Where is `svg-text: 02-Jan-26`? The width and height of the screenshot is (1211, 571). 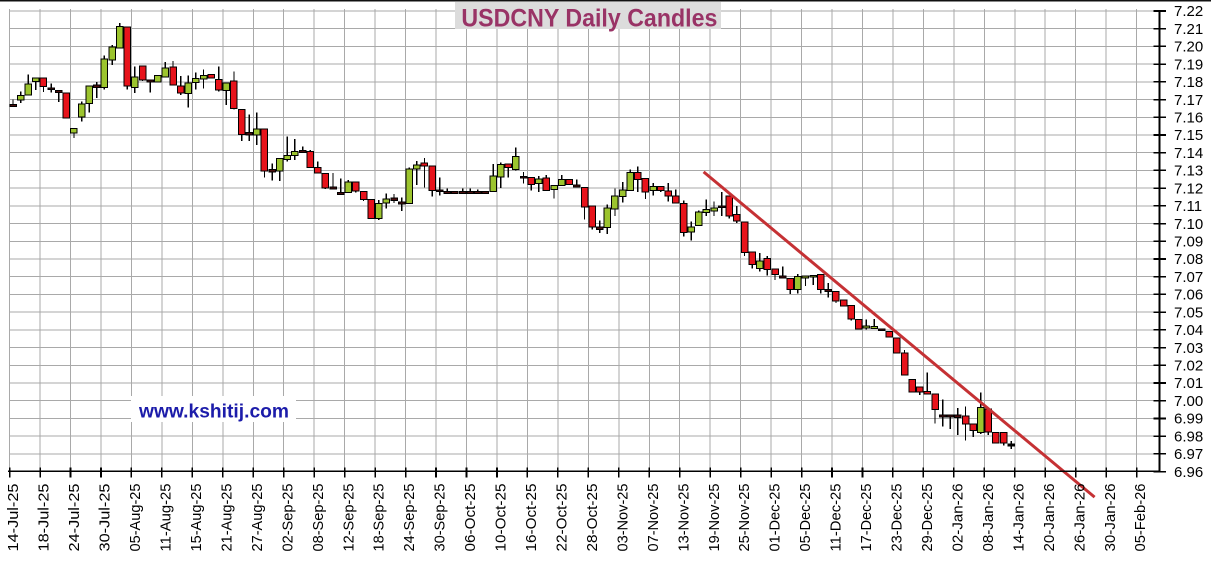
svg-text: 02-Jan-26 is located at coordinates (958, 518).